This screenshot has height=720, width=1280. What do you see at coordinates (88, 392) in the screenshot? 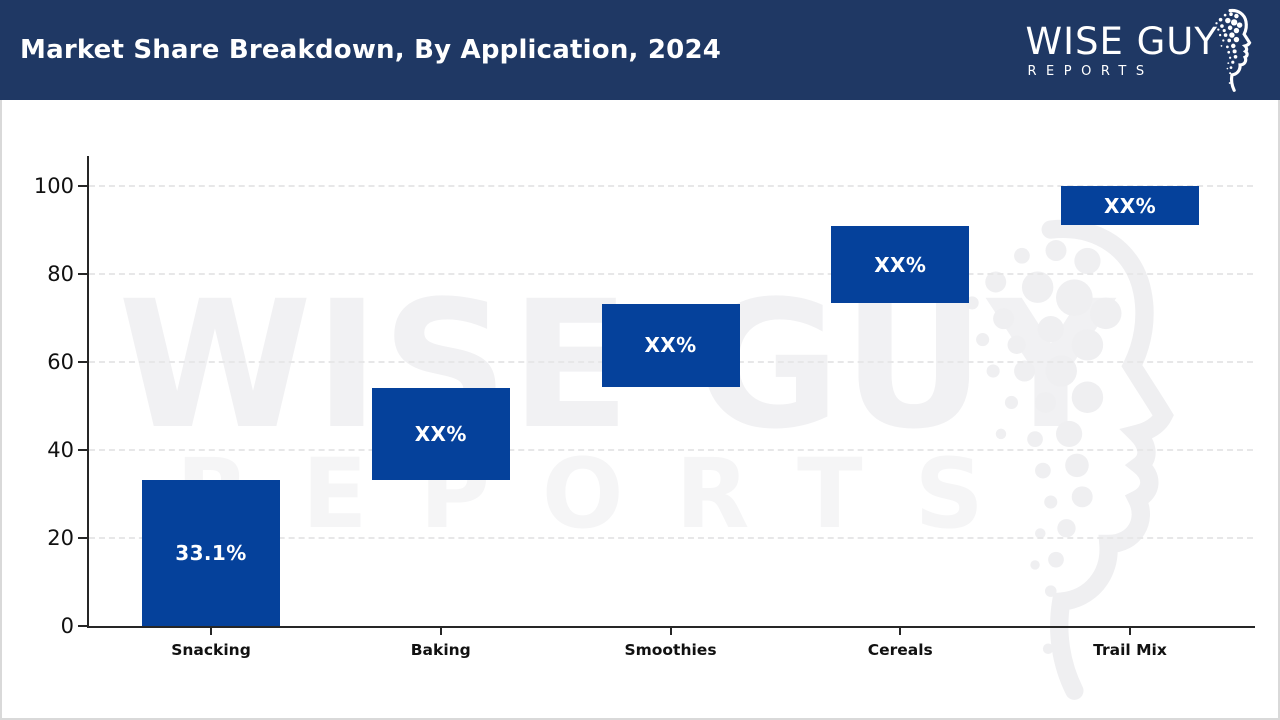
I see `y-axis-line` at bounding box center [88, 392].